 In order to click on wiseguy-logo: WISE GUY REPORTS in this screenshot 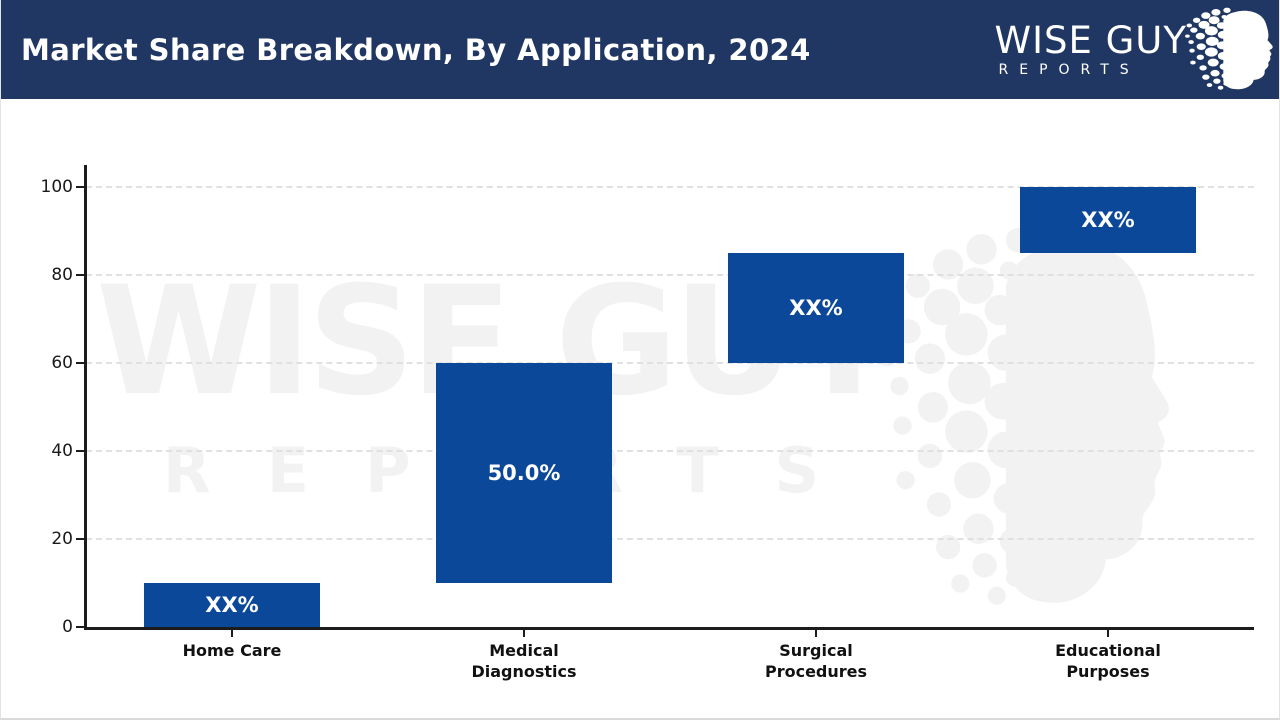, I will do `click(1134, 50)`.